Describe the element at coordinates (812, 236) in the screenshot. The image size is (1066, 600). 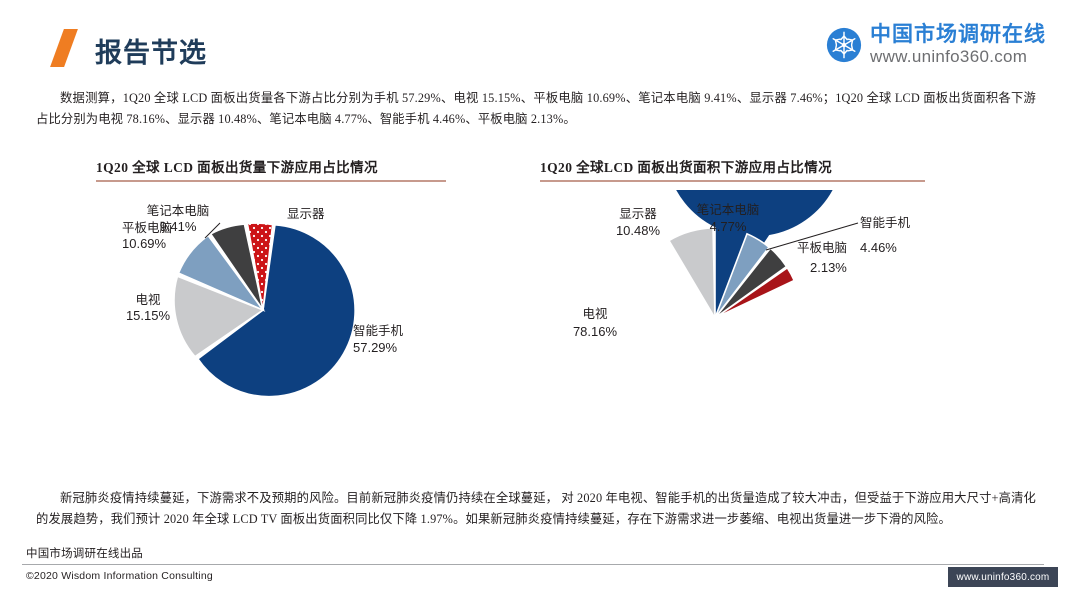
I see `leader-line-smartphone` at that location.